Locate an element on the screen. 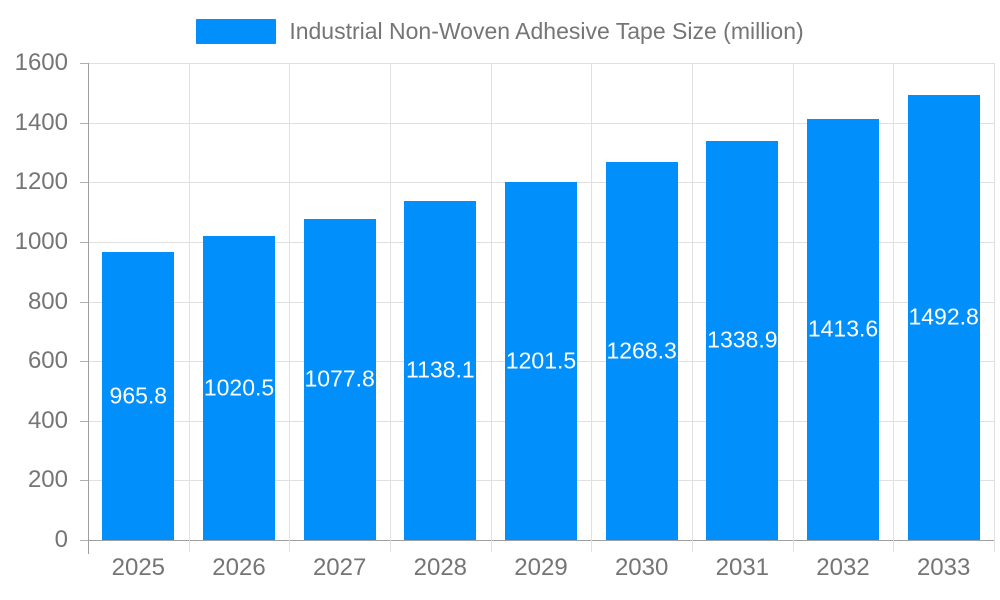 This screenshot has width=1000, height=600. bar-2032 is located at coordinates (843, 329).